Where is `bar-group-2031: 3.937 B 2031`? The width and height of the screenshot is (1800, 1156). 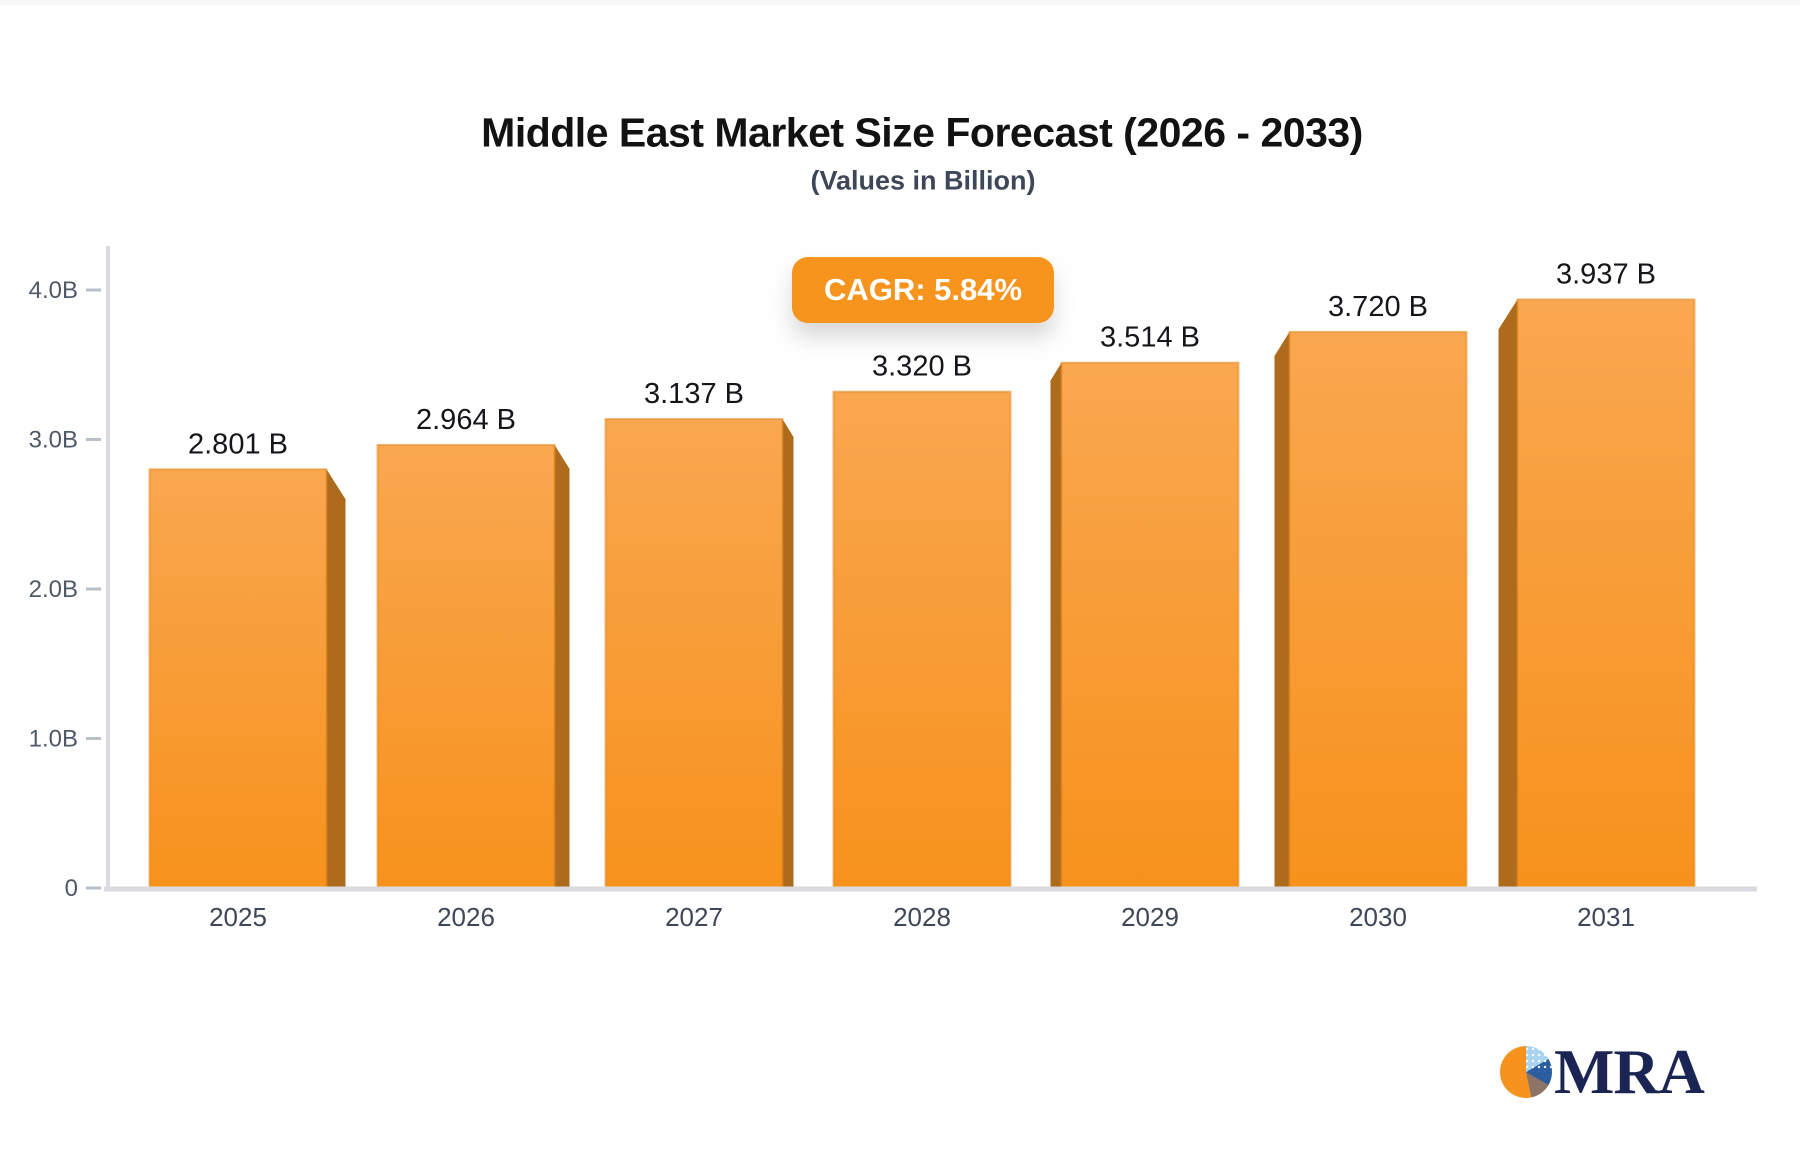
bar-group-2031: 3.937 B 2031 is located at coordinates (1597, 595).